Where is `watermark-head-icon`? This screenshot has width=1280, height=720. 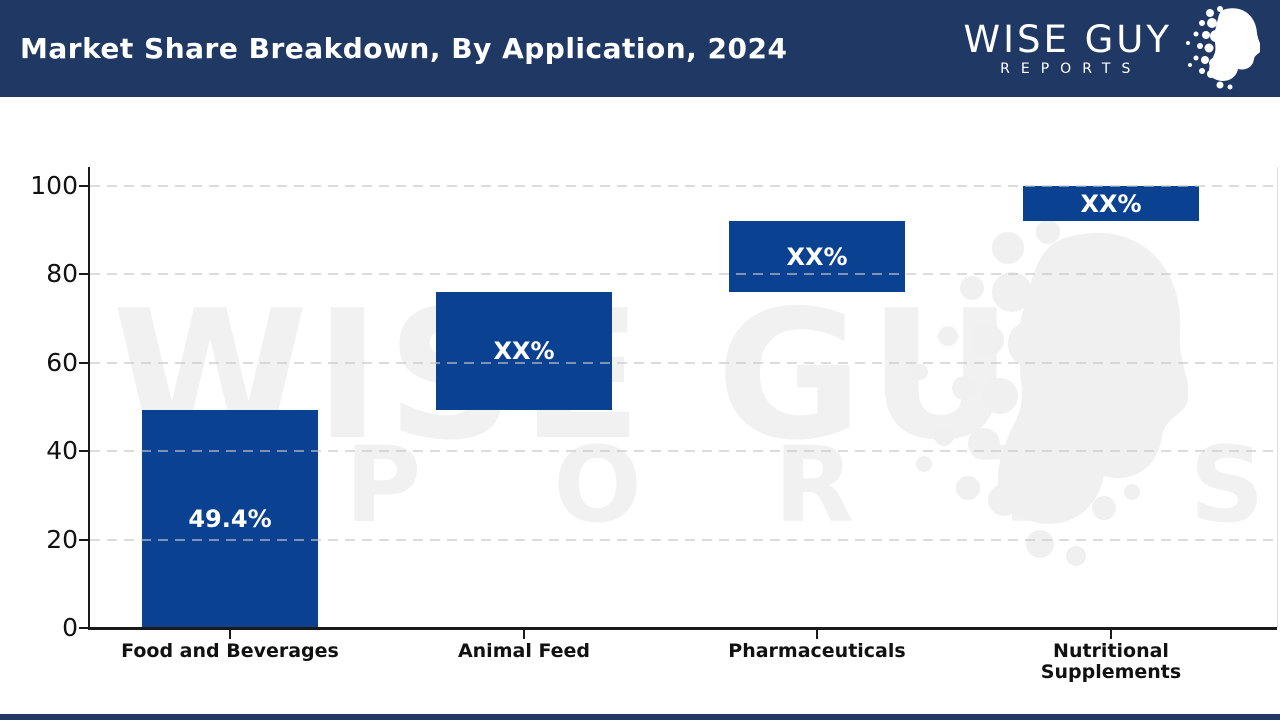 watermark-head-icon is located at coordinates (1028, 399).